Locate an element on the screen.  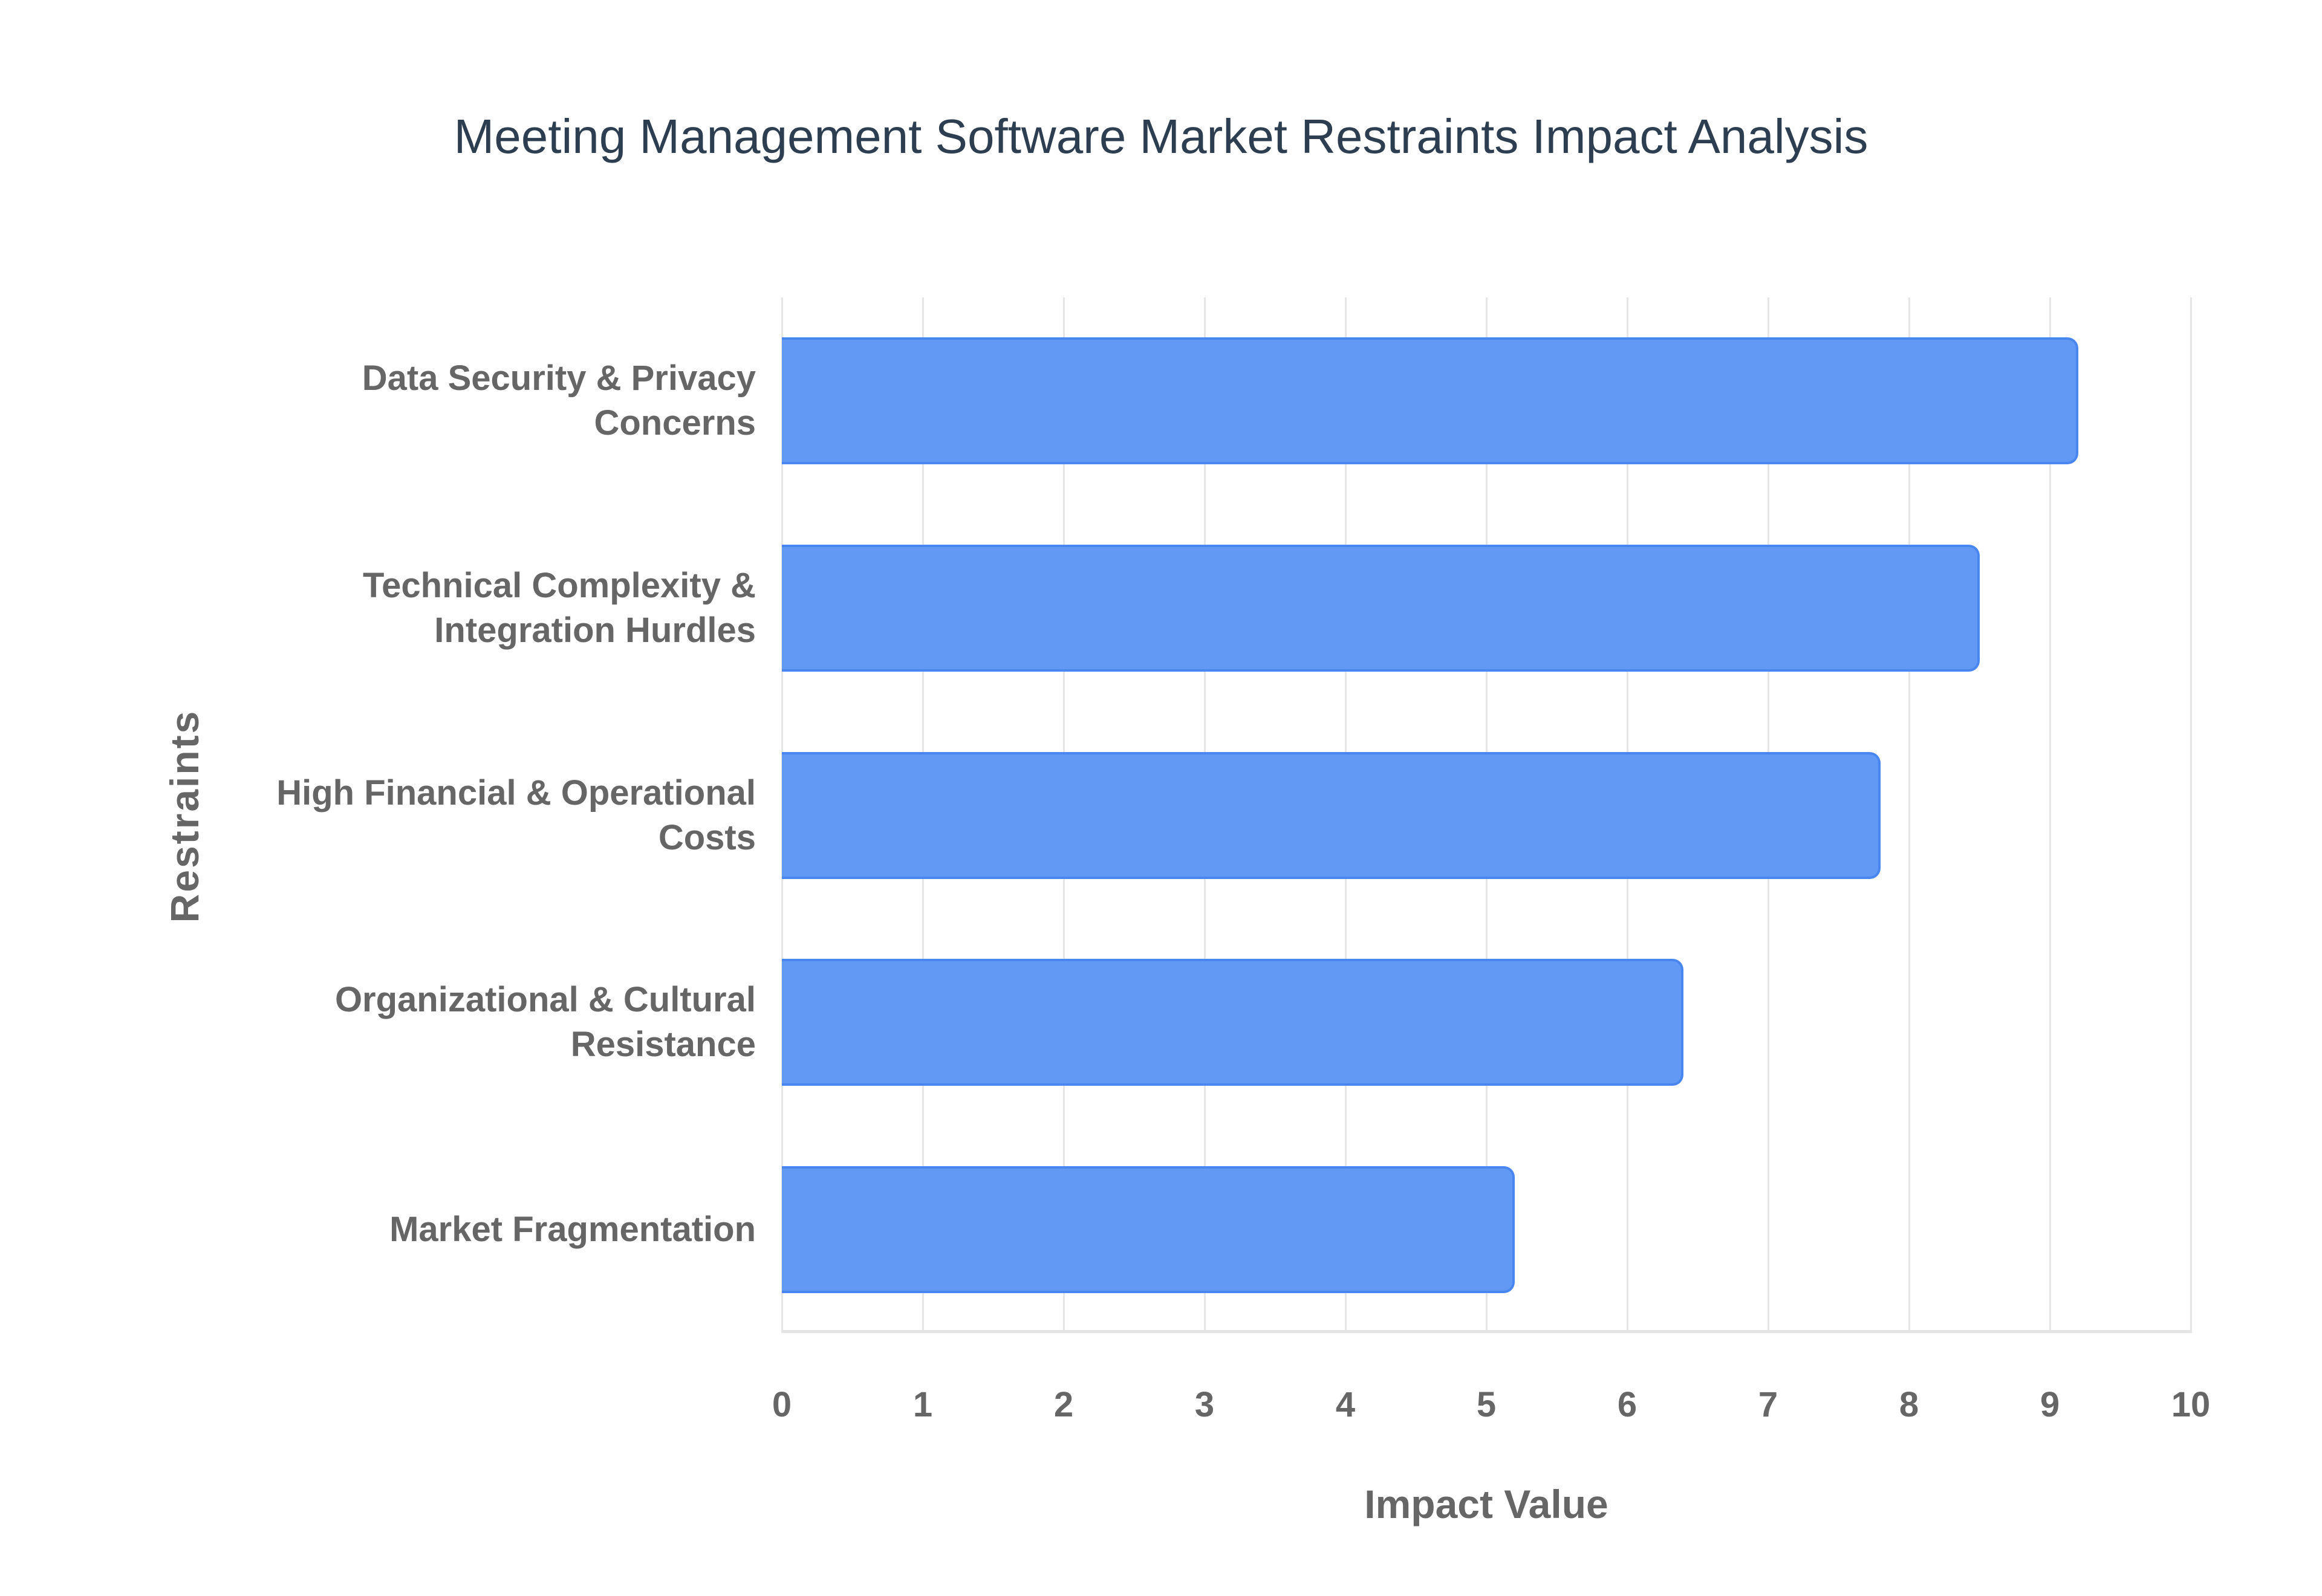
x-tick-label: 2 is located at coordinates (1063, 1404).